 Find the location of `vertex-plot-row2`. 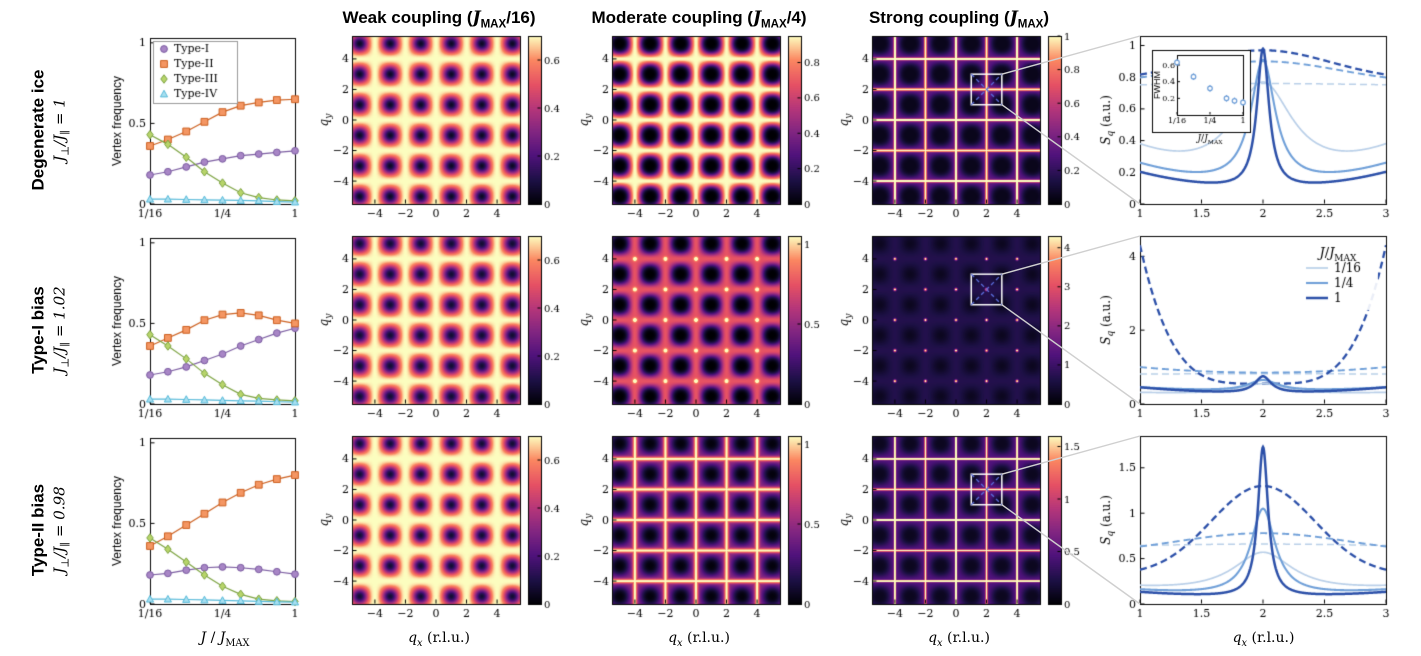

vertex-plot-row2 is located at coordinates (205, 330).